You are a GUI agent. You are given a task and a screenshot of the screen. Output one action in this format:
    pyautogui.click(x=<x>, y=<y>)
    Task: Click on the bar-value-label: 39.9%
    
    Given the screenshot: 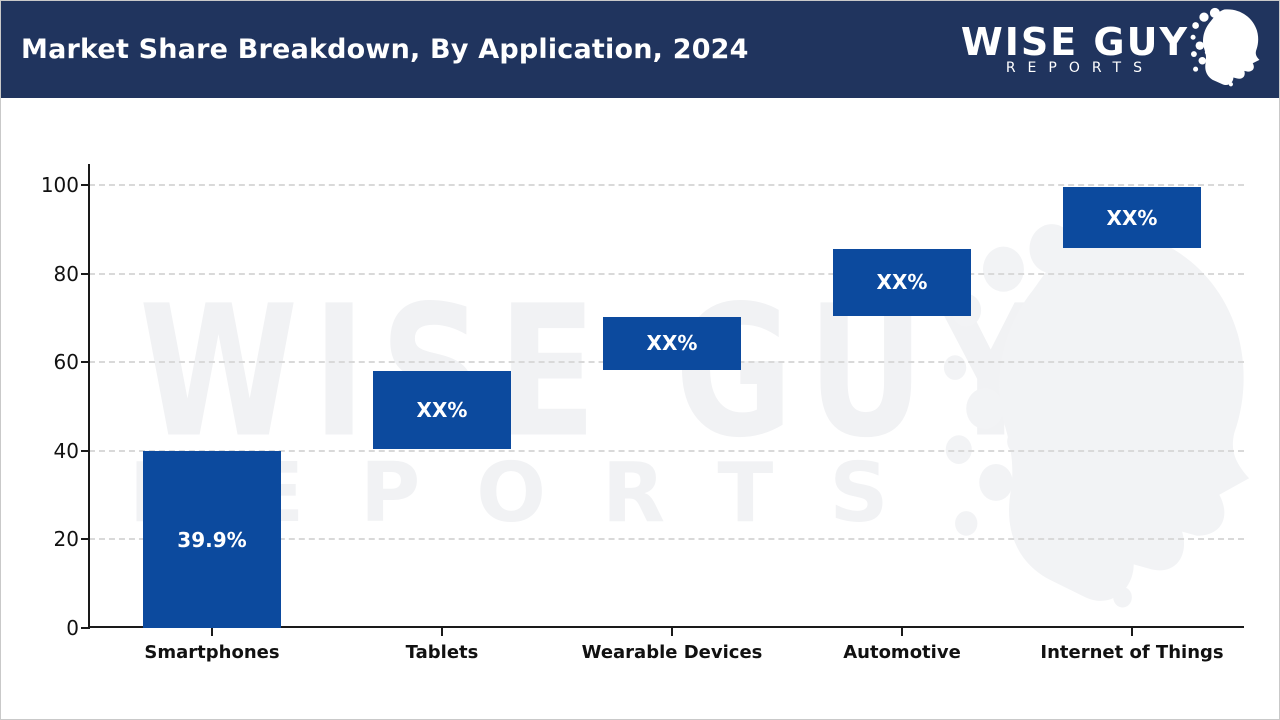 What is the action you would take?
    pyautogui.click(x=212, y=539)
    